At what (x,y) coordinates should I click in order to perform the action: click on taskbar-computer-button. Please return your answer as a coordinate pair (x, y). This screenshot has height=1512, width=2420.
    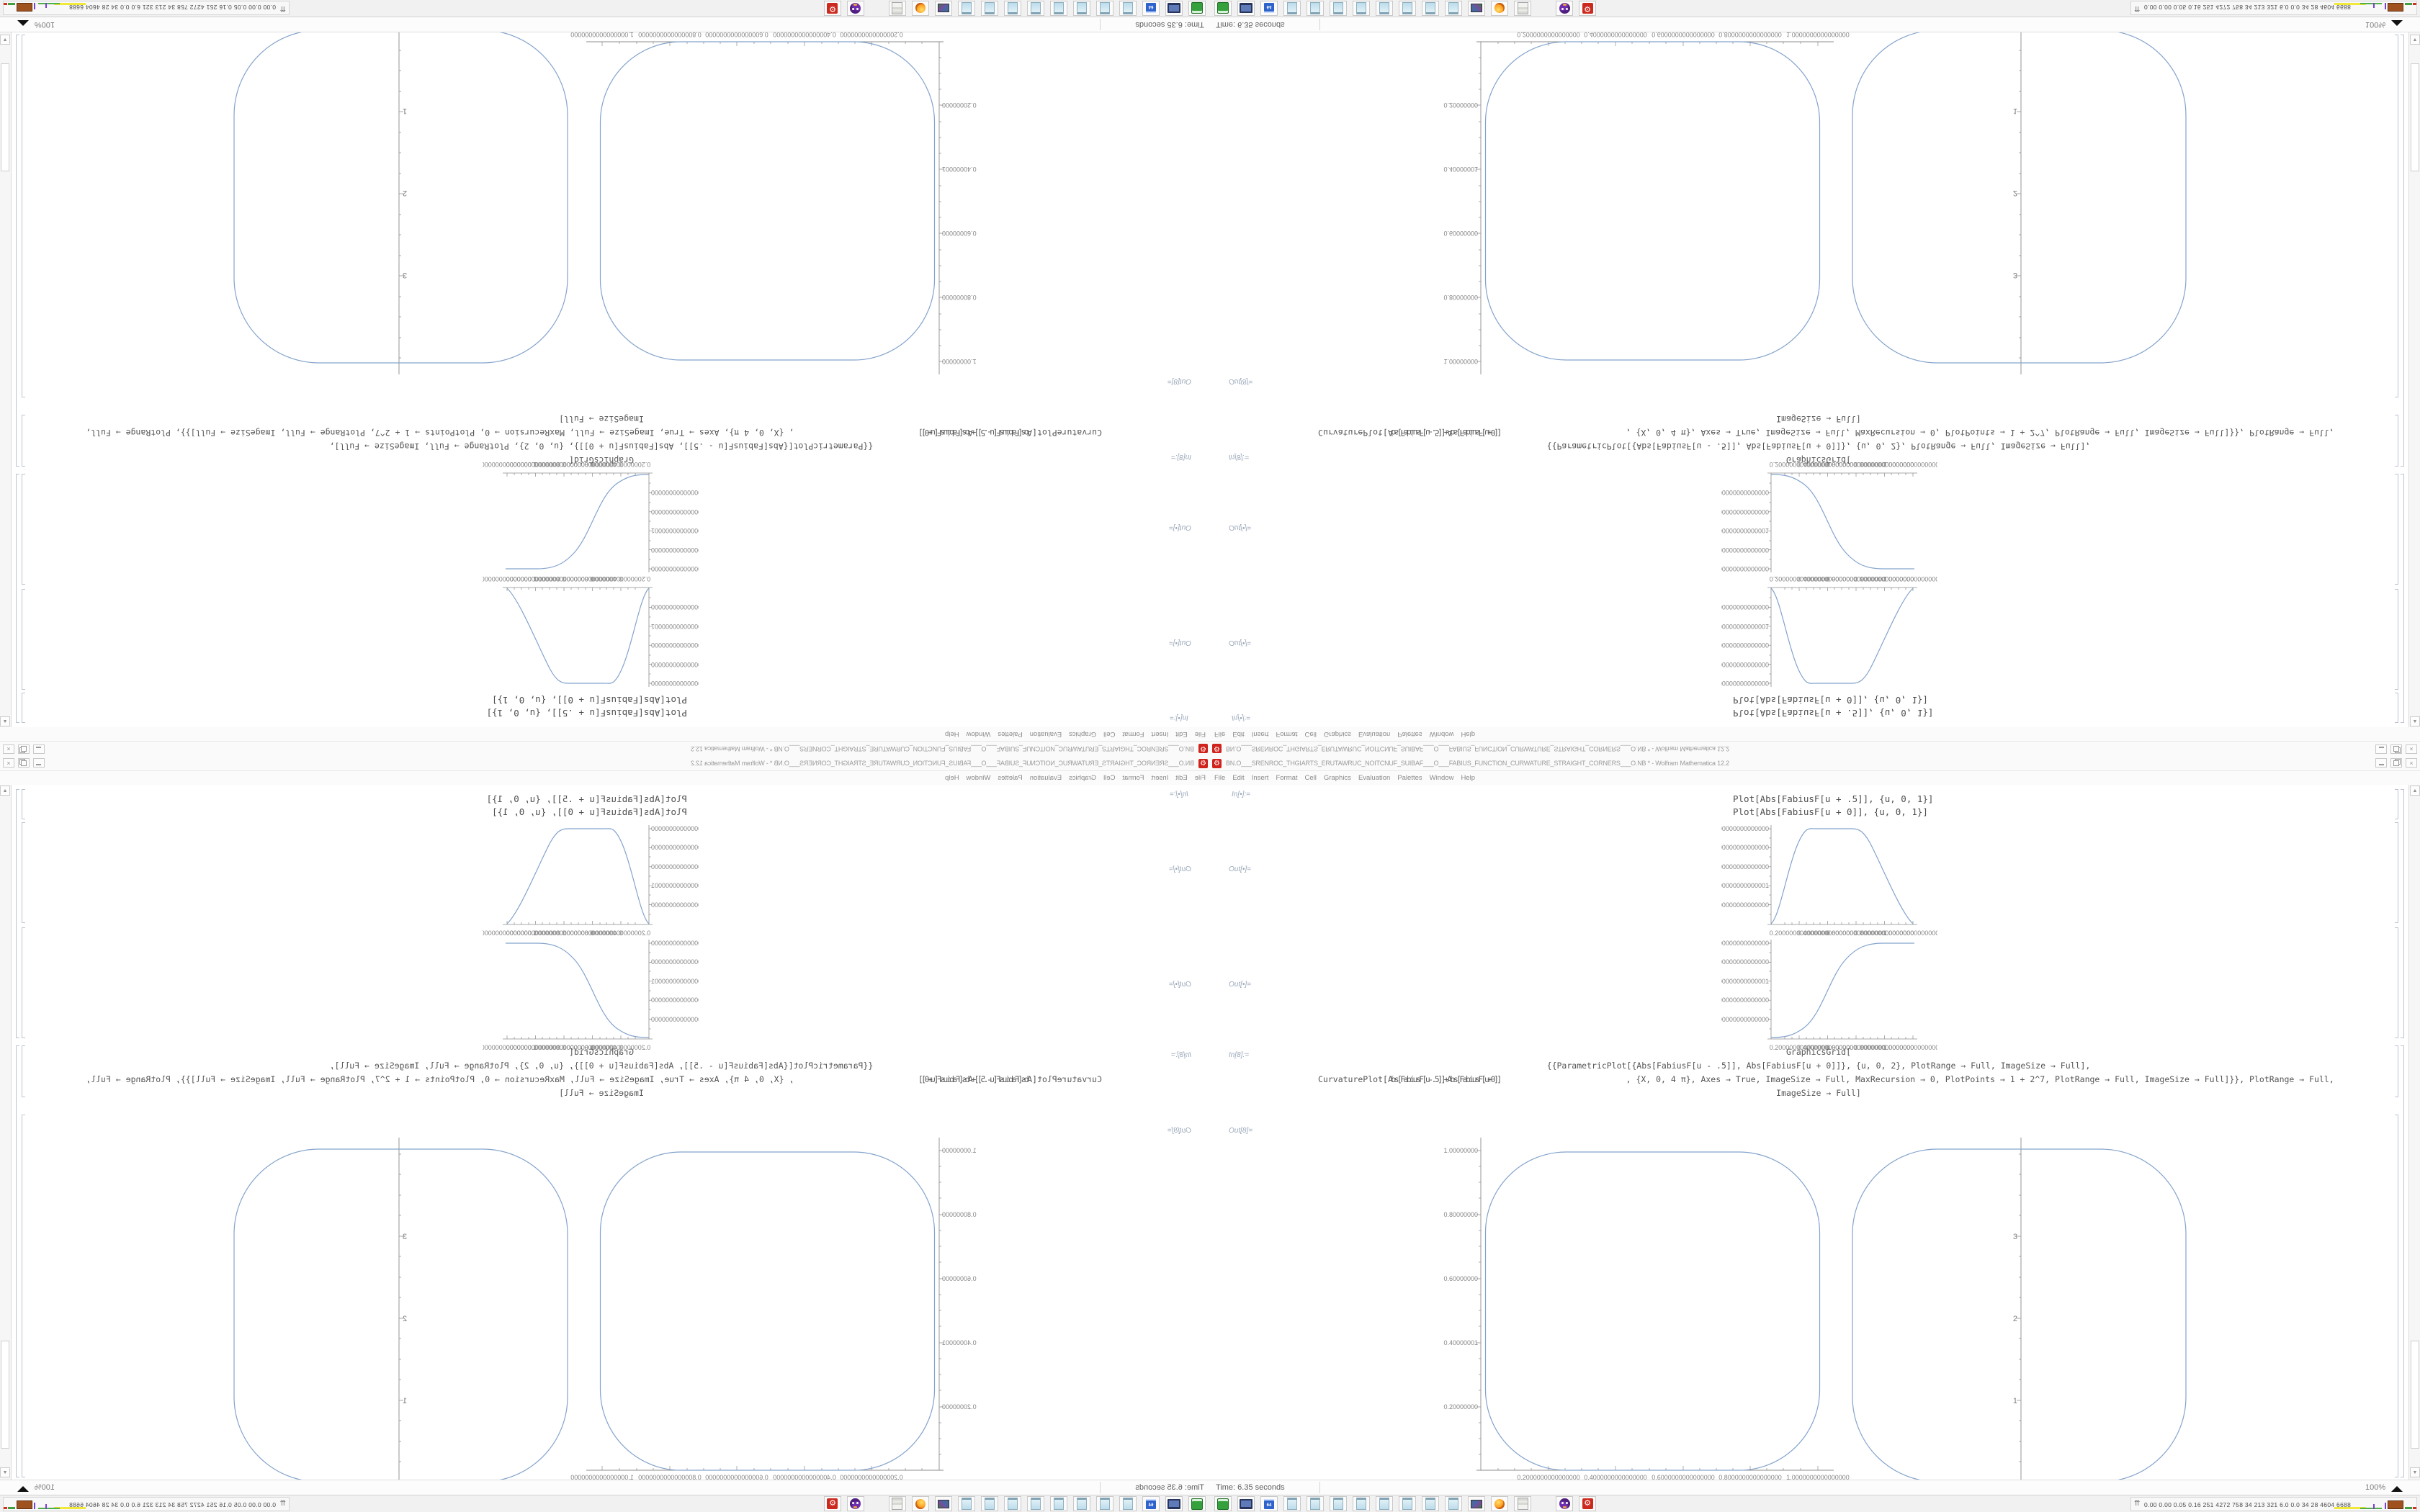
    Looking at the image, I should click on (1246, 8).